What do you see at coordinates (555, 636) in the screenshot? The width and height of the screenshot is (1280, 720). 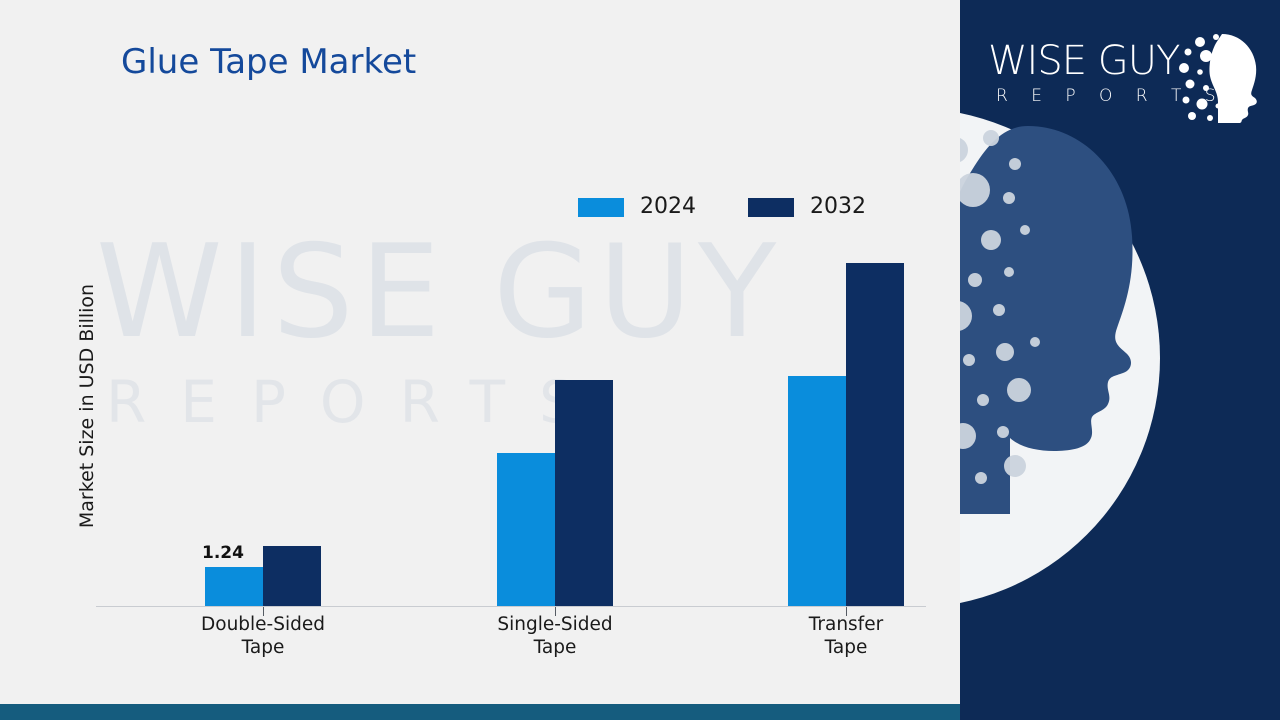 I see `x-axis-category-label: Single-Sided Tape` at bounding box center [555, 636].